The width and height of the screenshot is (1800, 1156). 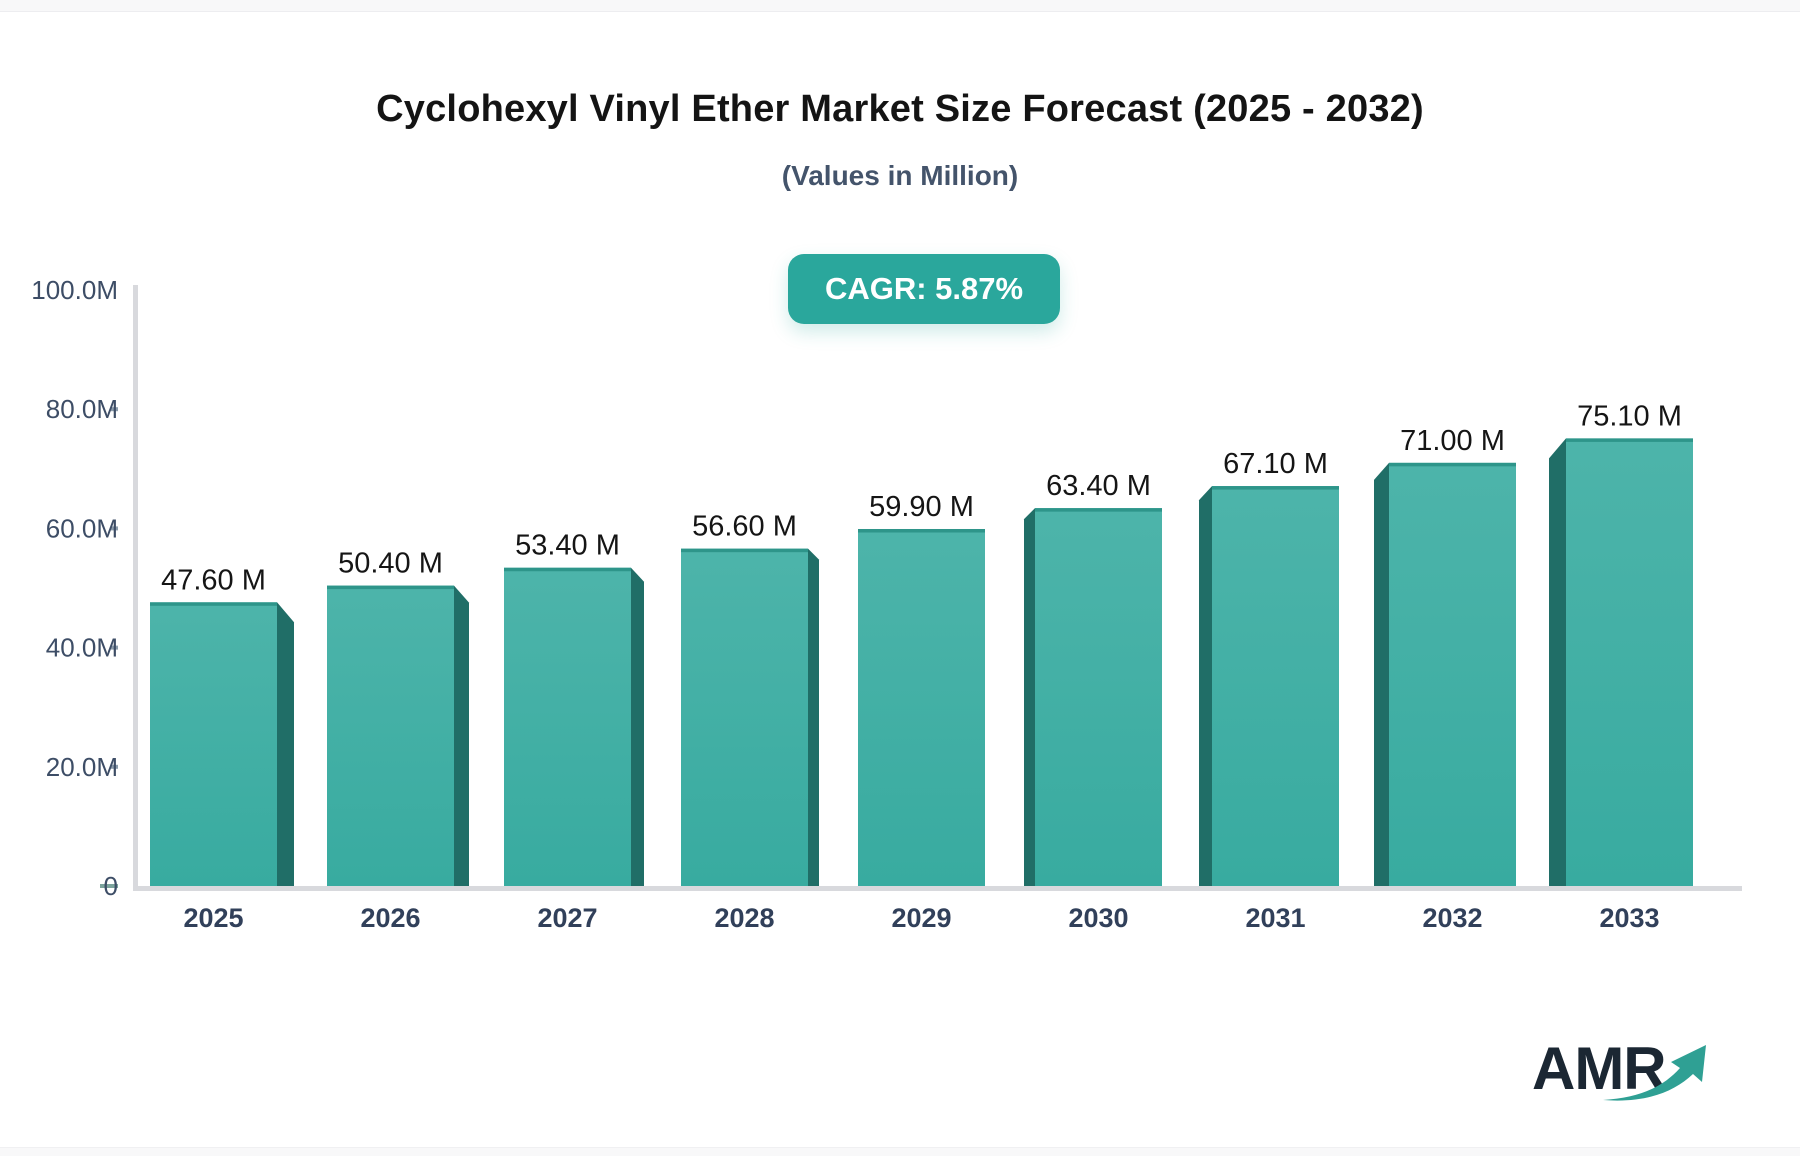 I want to click on bar-value-label: 47.60 M, so click(x=213, y=580).